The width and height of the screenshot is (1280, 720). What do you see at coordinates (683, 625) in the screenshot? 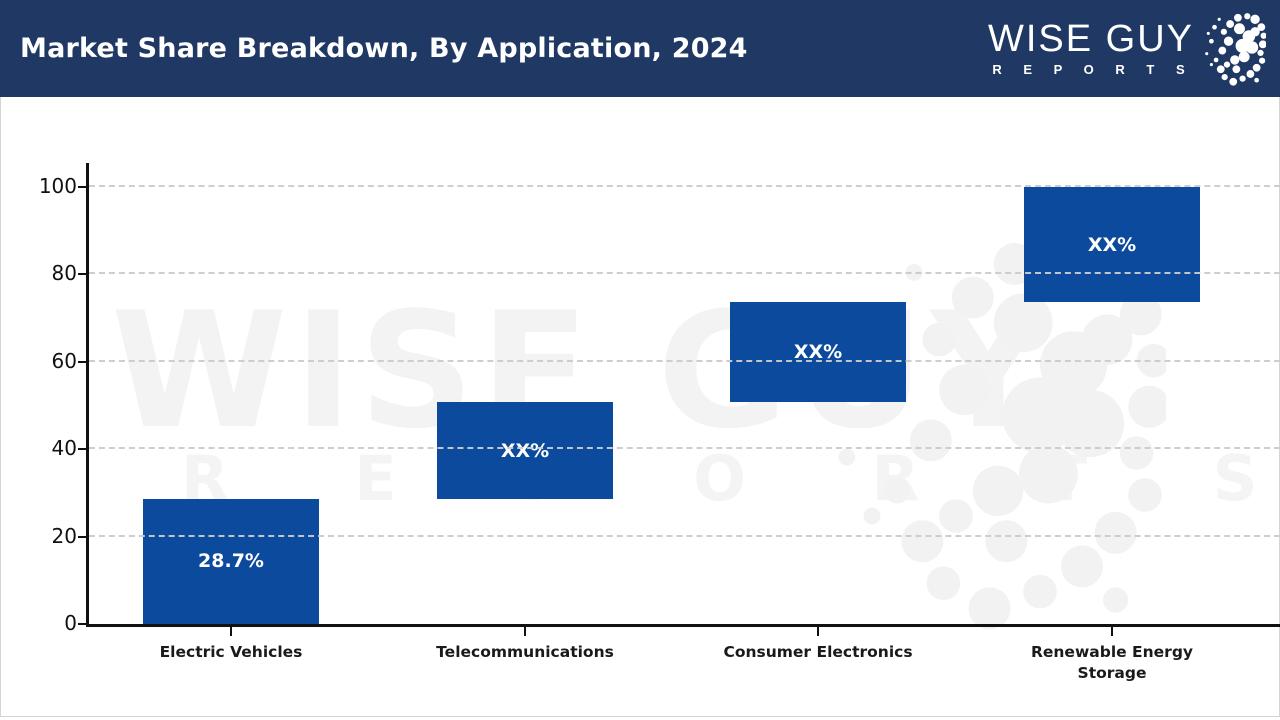
I see `x-axis-spine` at bounding box center [683, 625].